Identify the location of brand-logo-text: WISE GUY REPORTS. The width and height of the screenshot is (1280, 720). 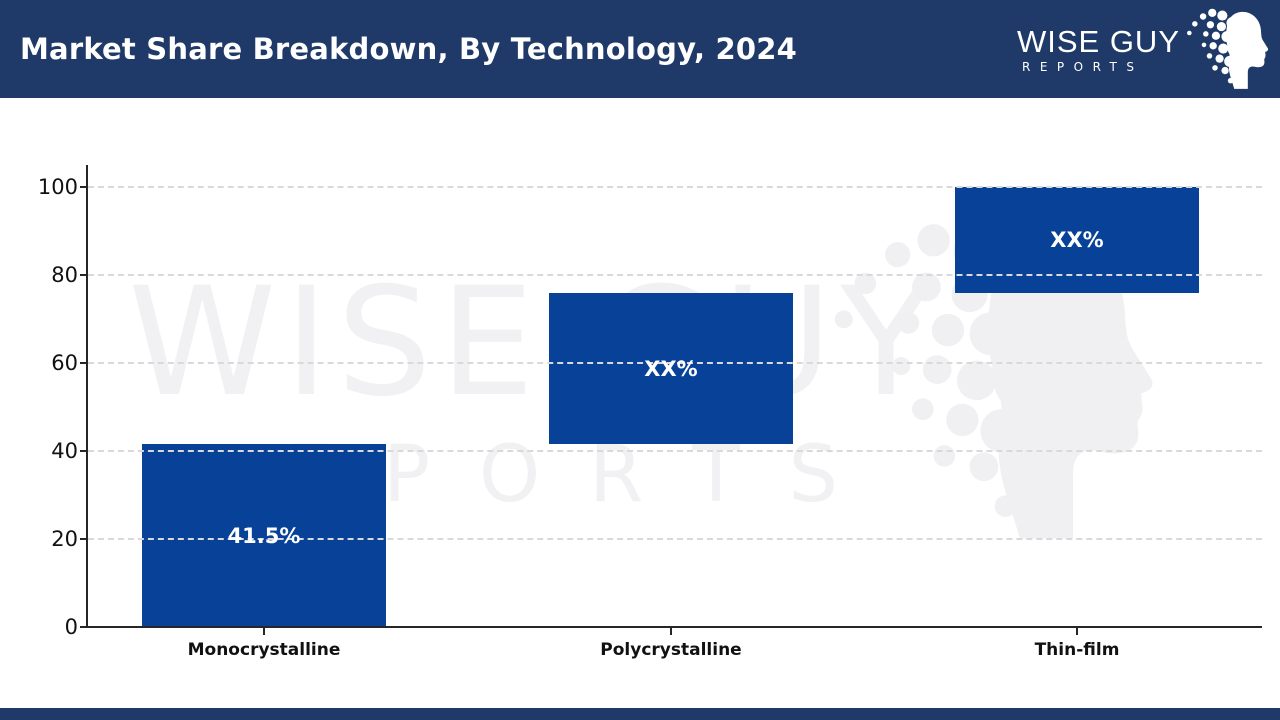
(1098, 49).